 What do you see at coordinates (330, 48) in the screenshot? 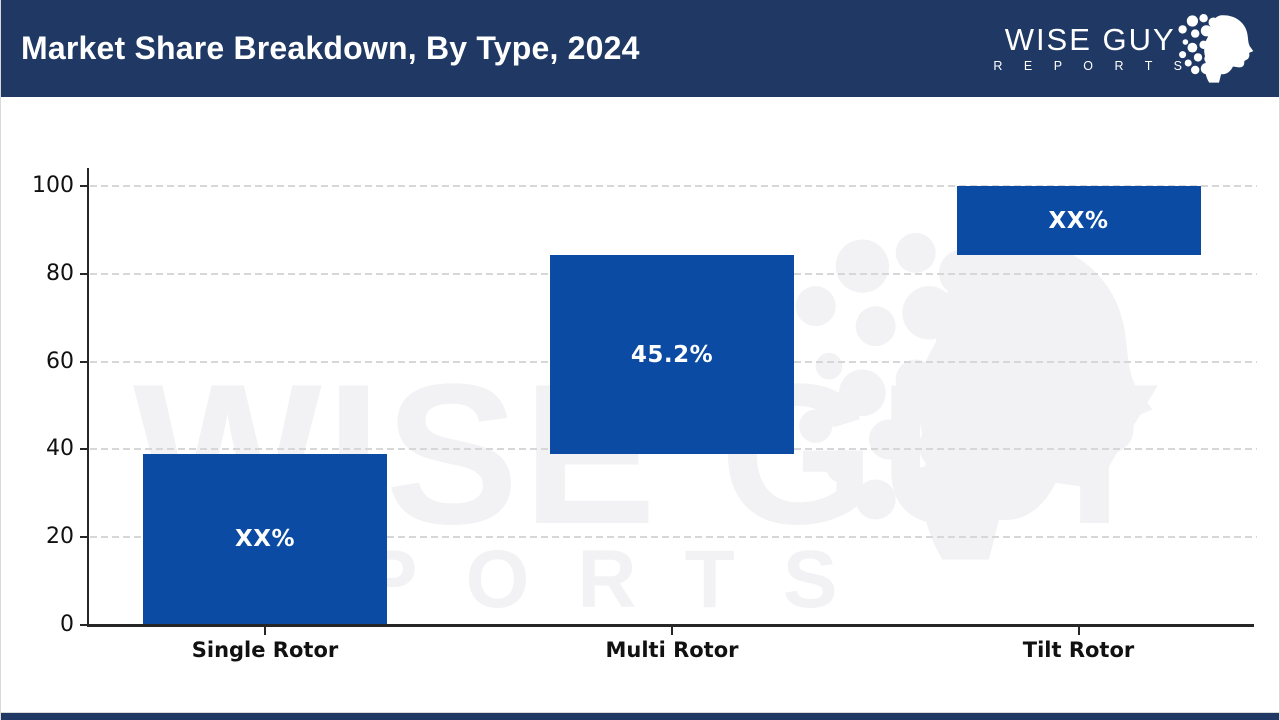
I see `page-title: Market Share Breakdown, By Type, 2024` at bounding box center [330, 48].